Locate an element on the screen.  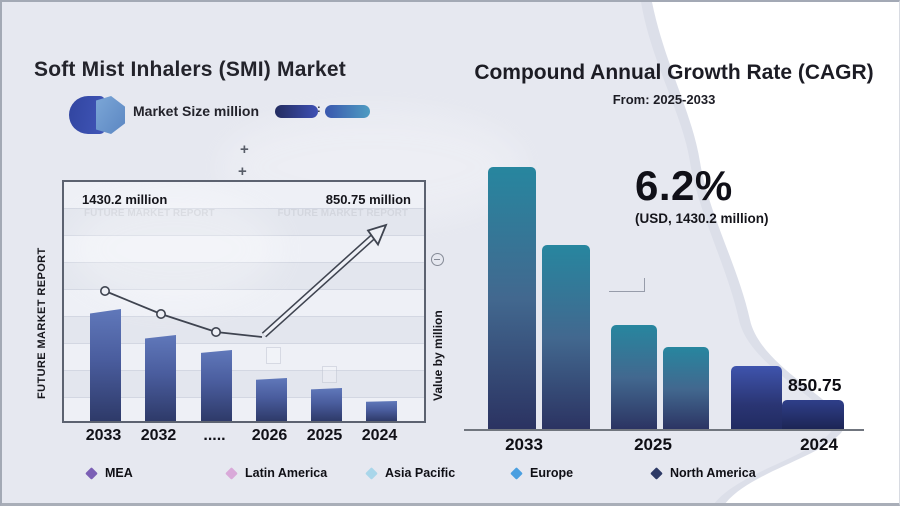
right-bar-2025-series-a is located at coordinates (634, 378).